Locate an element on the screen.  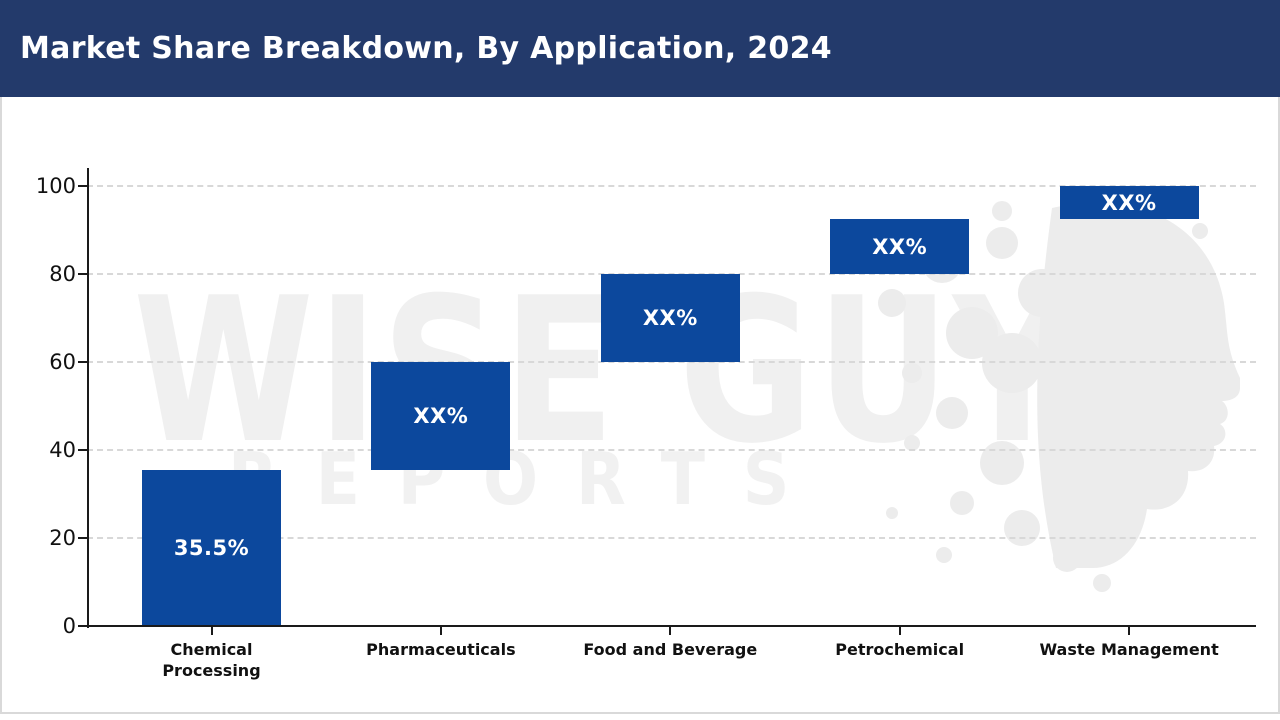
y-tick-label: 40 is located at coordinates (62, 450).